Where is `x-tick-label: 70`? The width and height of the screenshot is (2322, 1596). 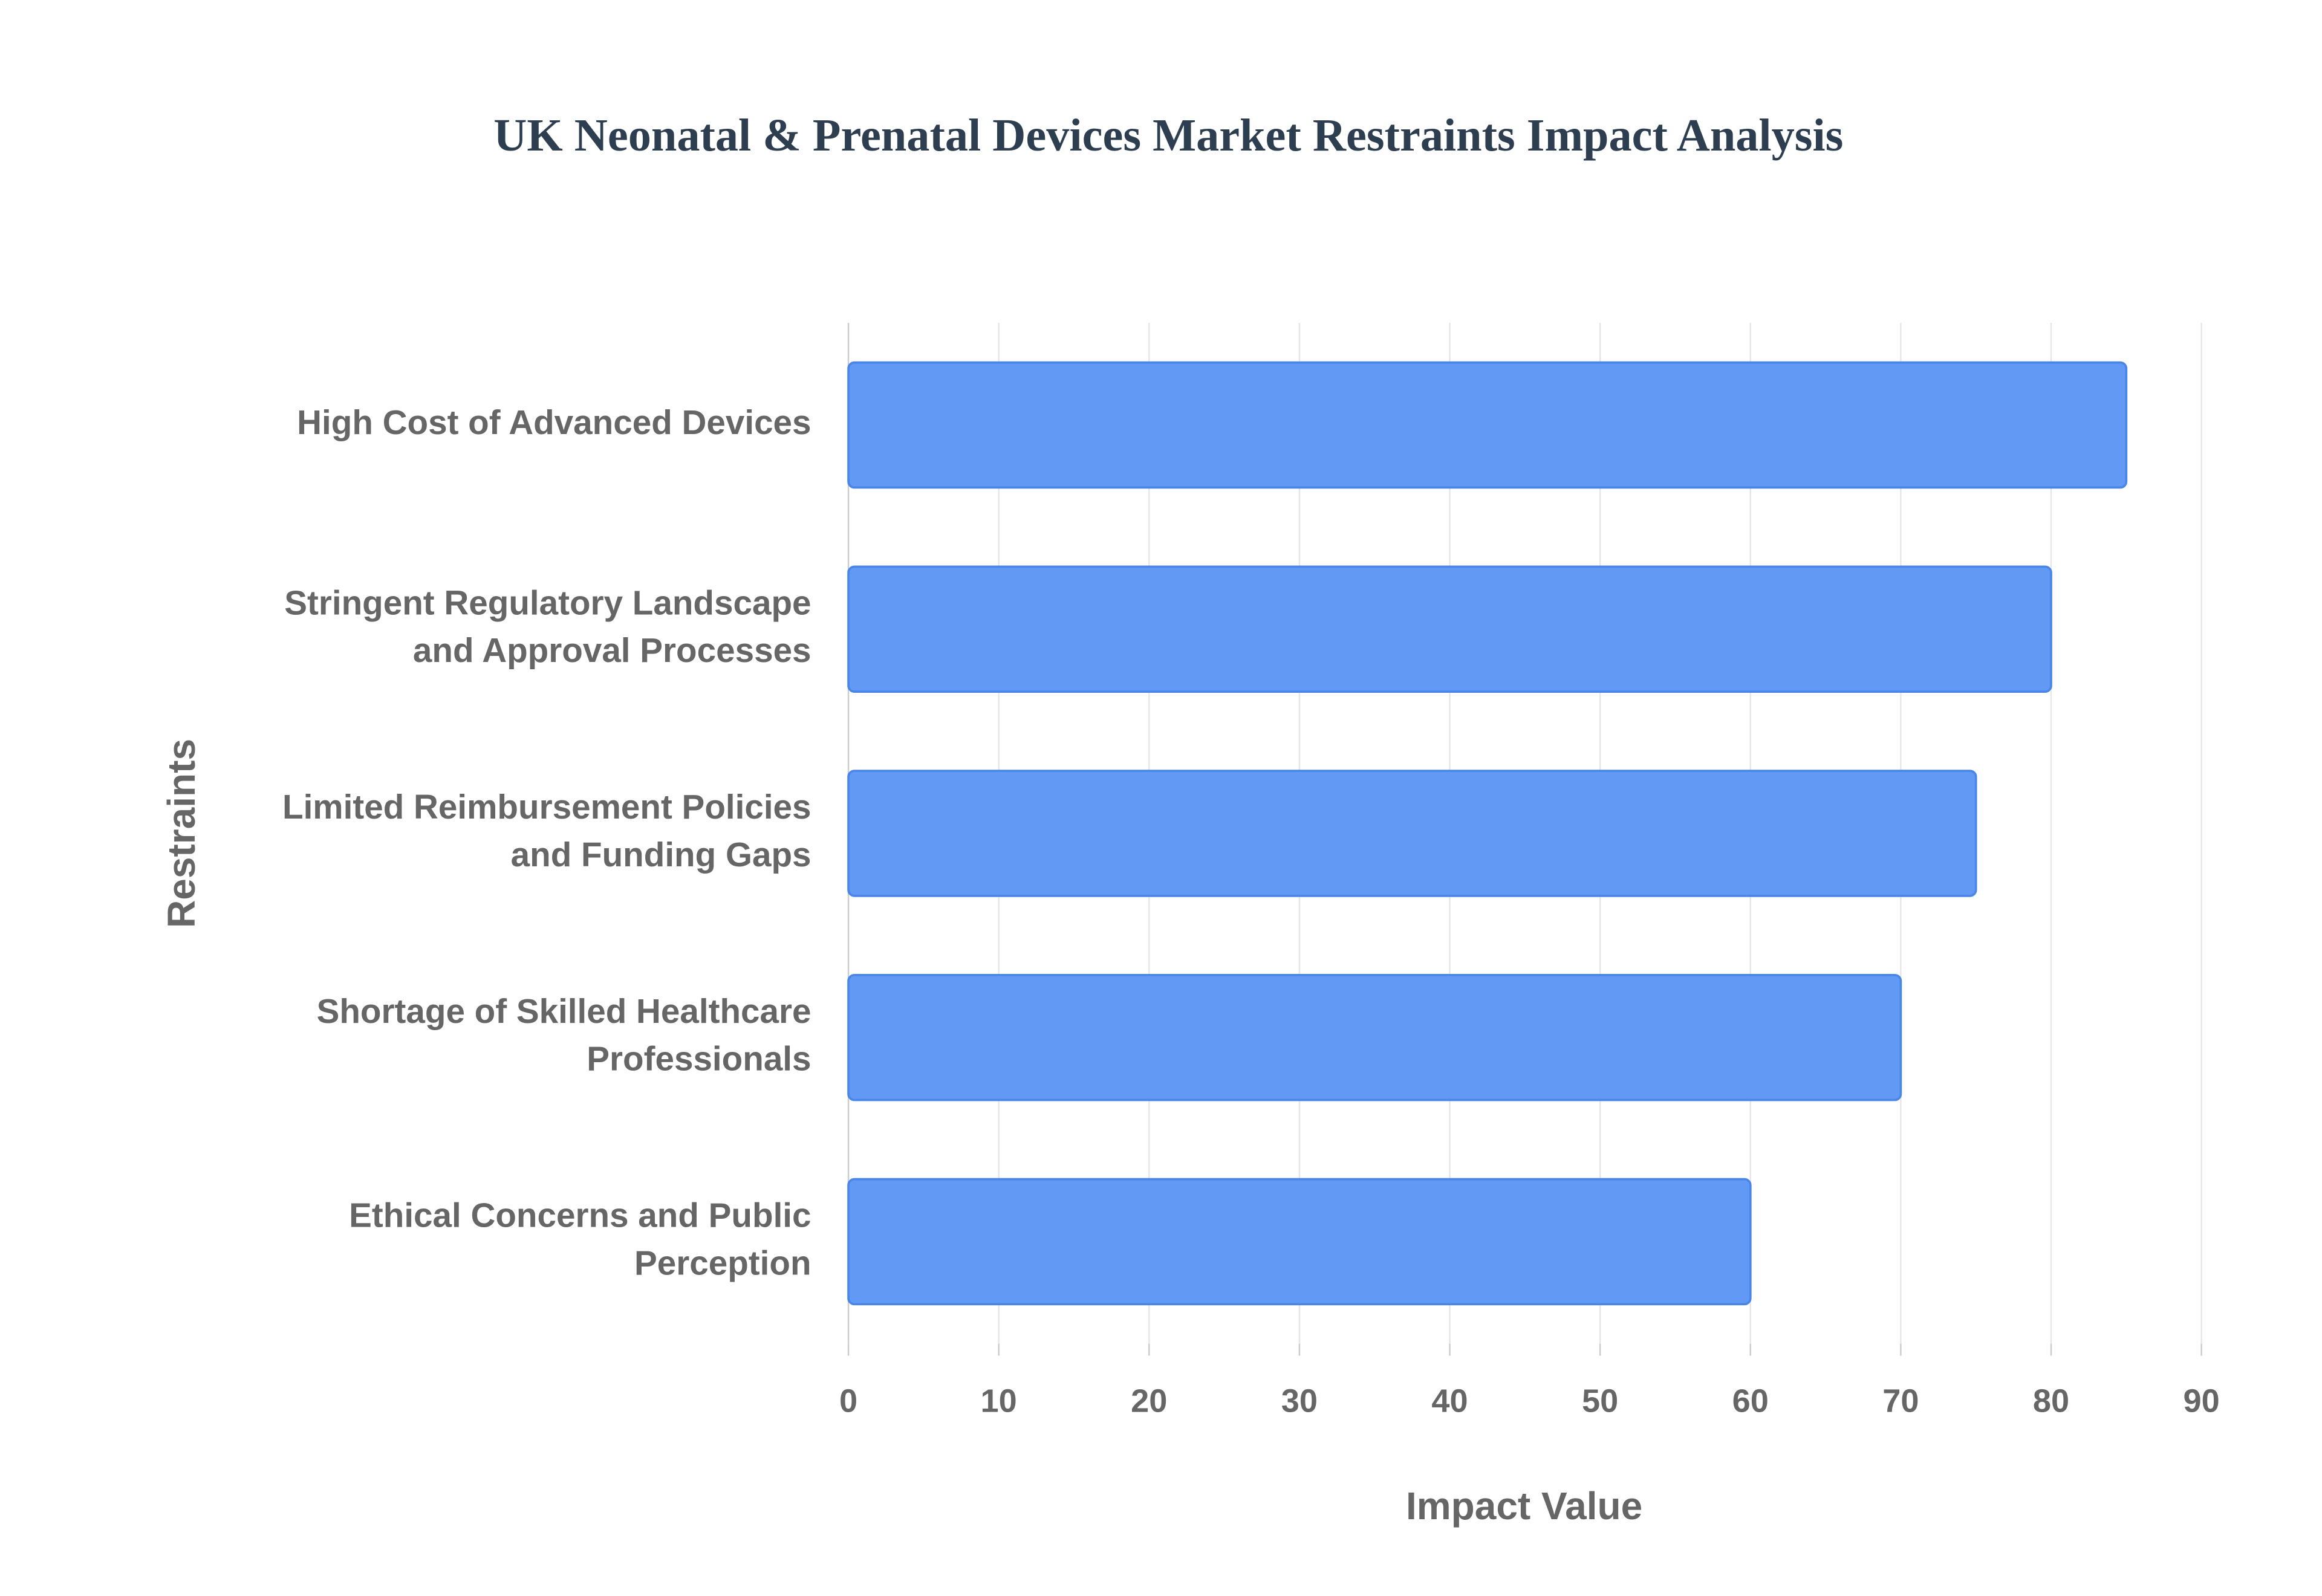 x-tick-label: 70 is located at coordinates (1900, 1401).